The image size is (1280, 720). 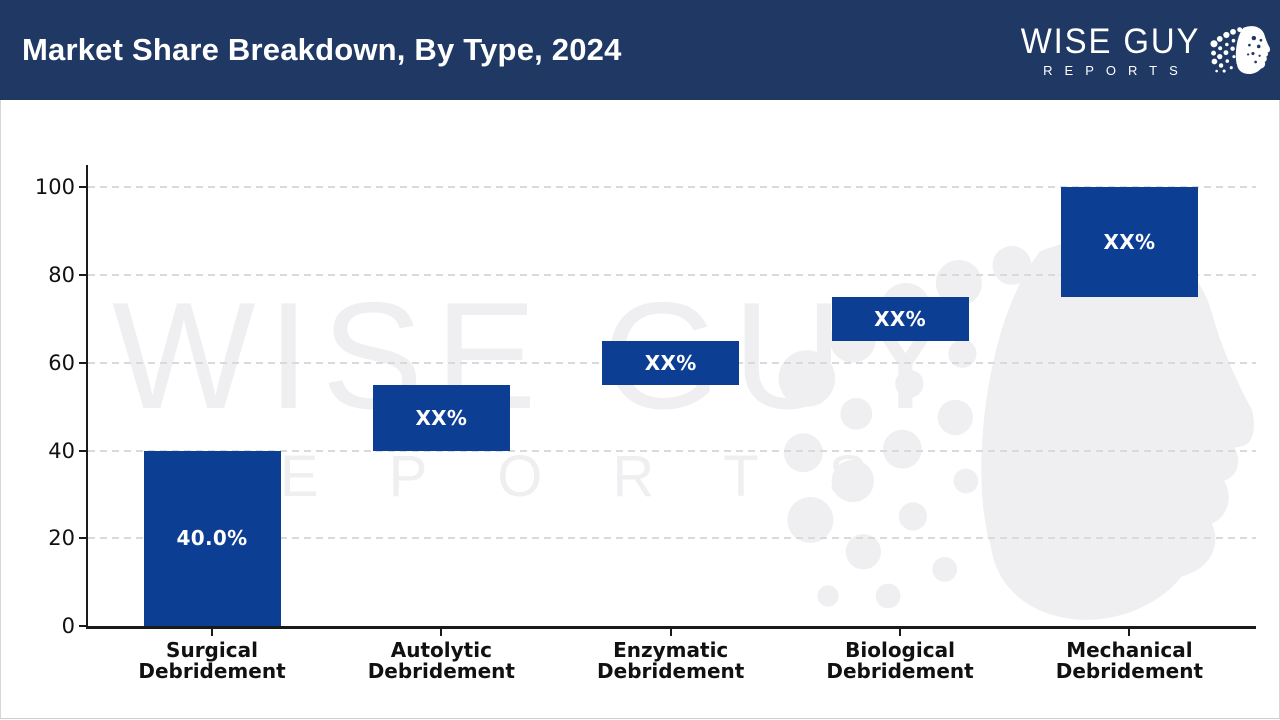 I want to click on y-tick-label: 20, so click(x=61, y=538).